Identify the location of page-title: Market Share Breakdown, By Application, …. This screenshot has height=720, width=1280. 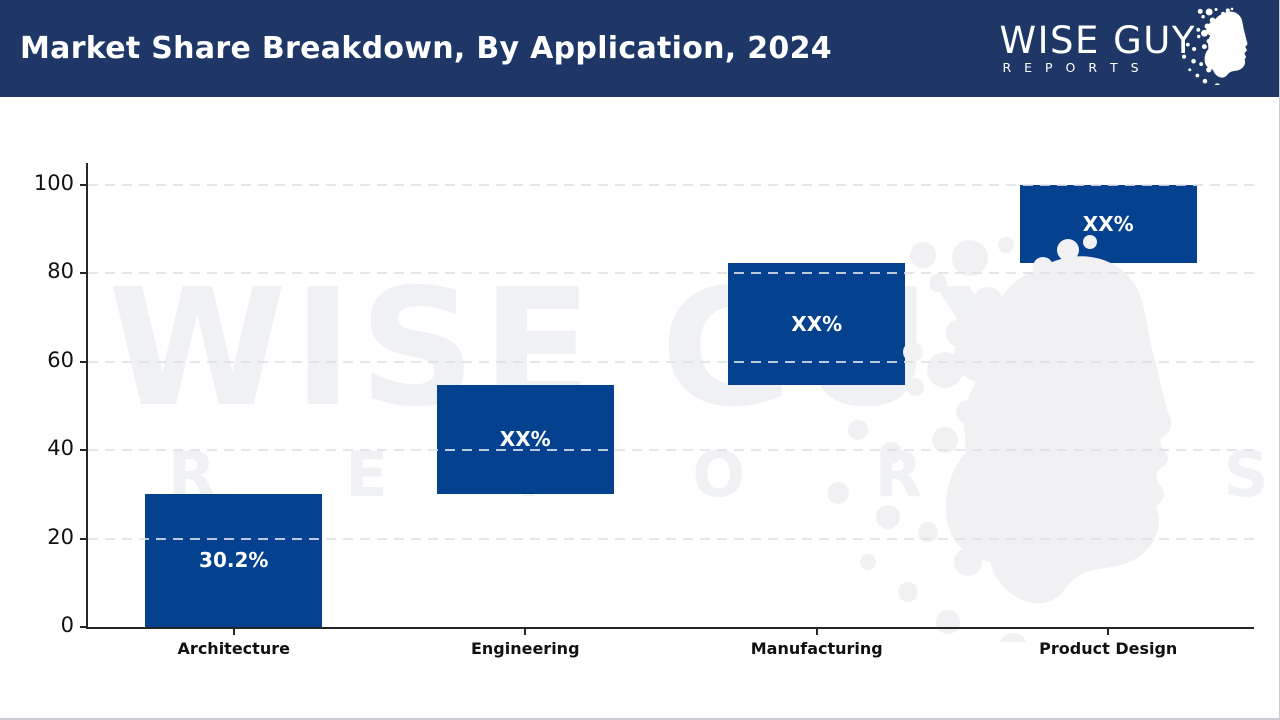
(426, 48).